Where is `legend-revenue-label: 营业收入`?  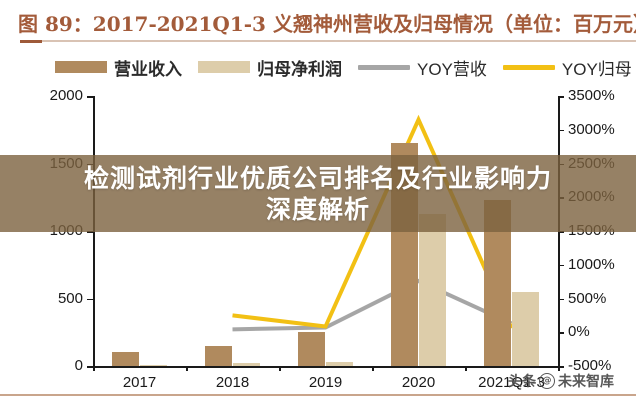 legend-revenue-label: 营业收入 is located at coordinates (148, 69).